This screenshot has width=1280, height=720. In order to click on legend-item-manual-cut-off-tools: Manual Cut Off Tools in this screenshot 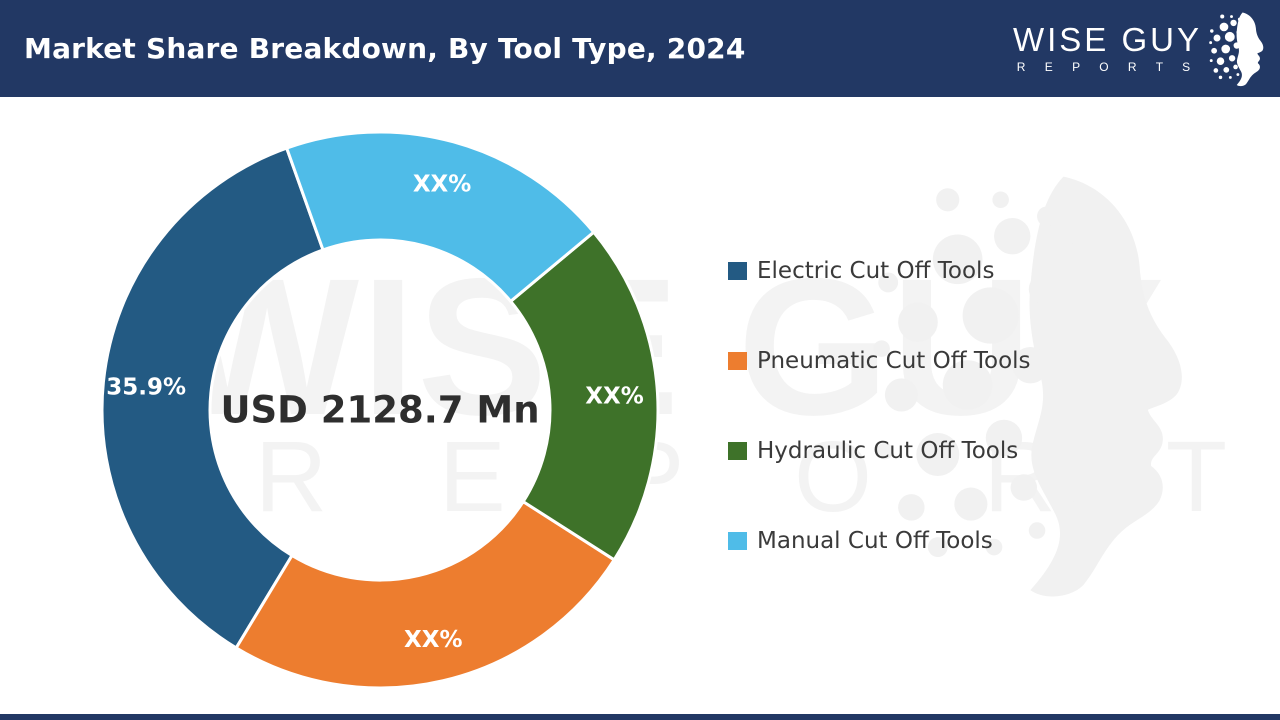, I will do `click(879, 541)`.